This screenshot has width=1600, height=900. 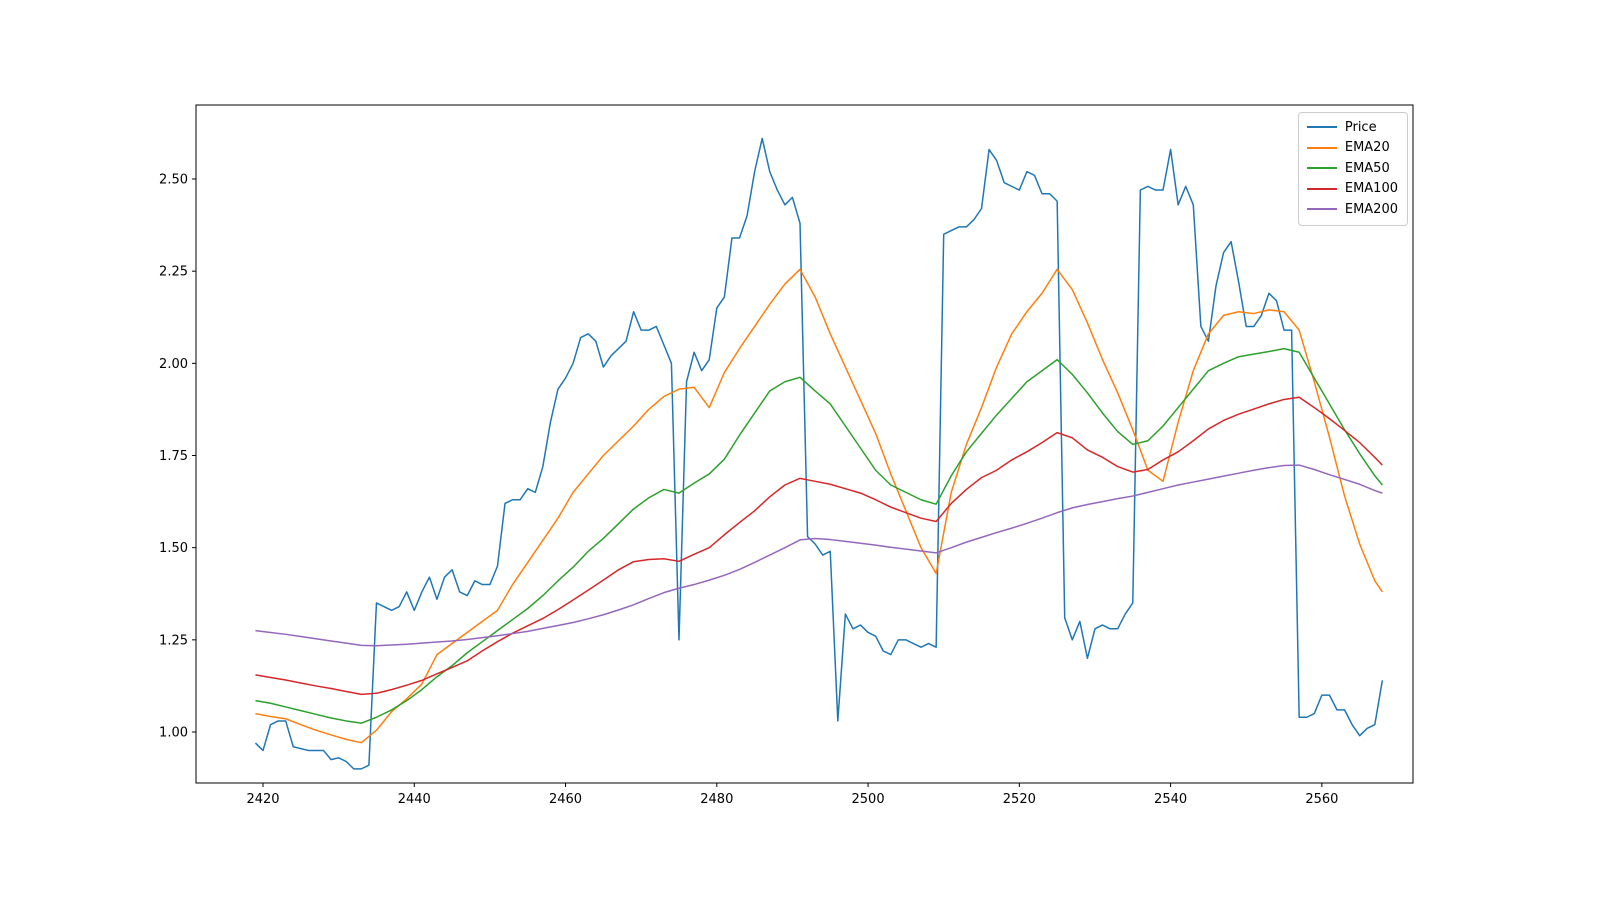 I want to click on legend-item-ema200: EMA200, so click(x=1352, y=209).